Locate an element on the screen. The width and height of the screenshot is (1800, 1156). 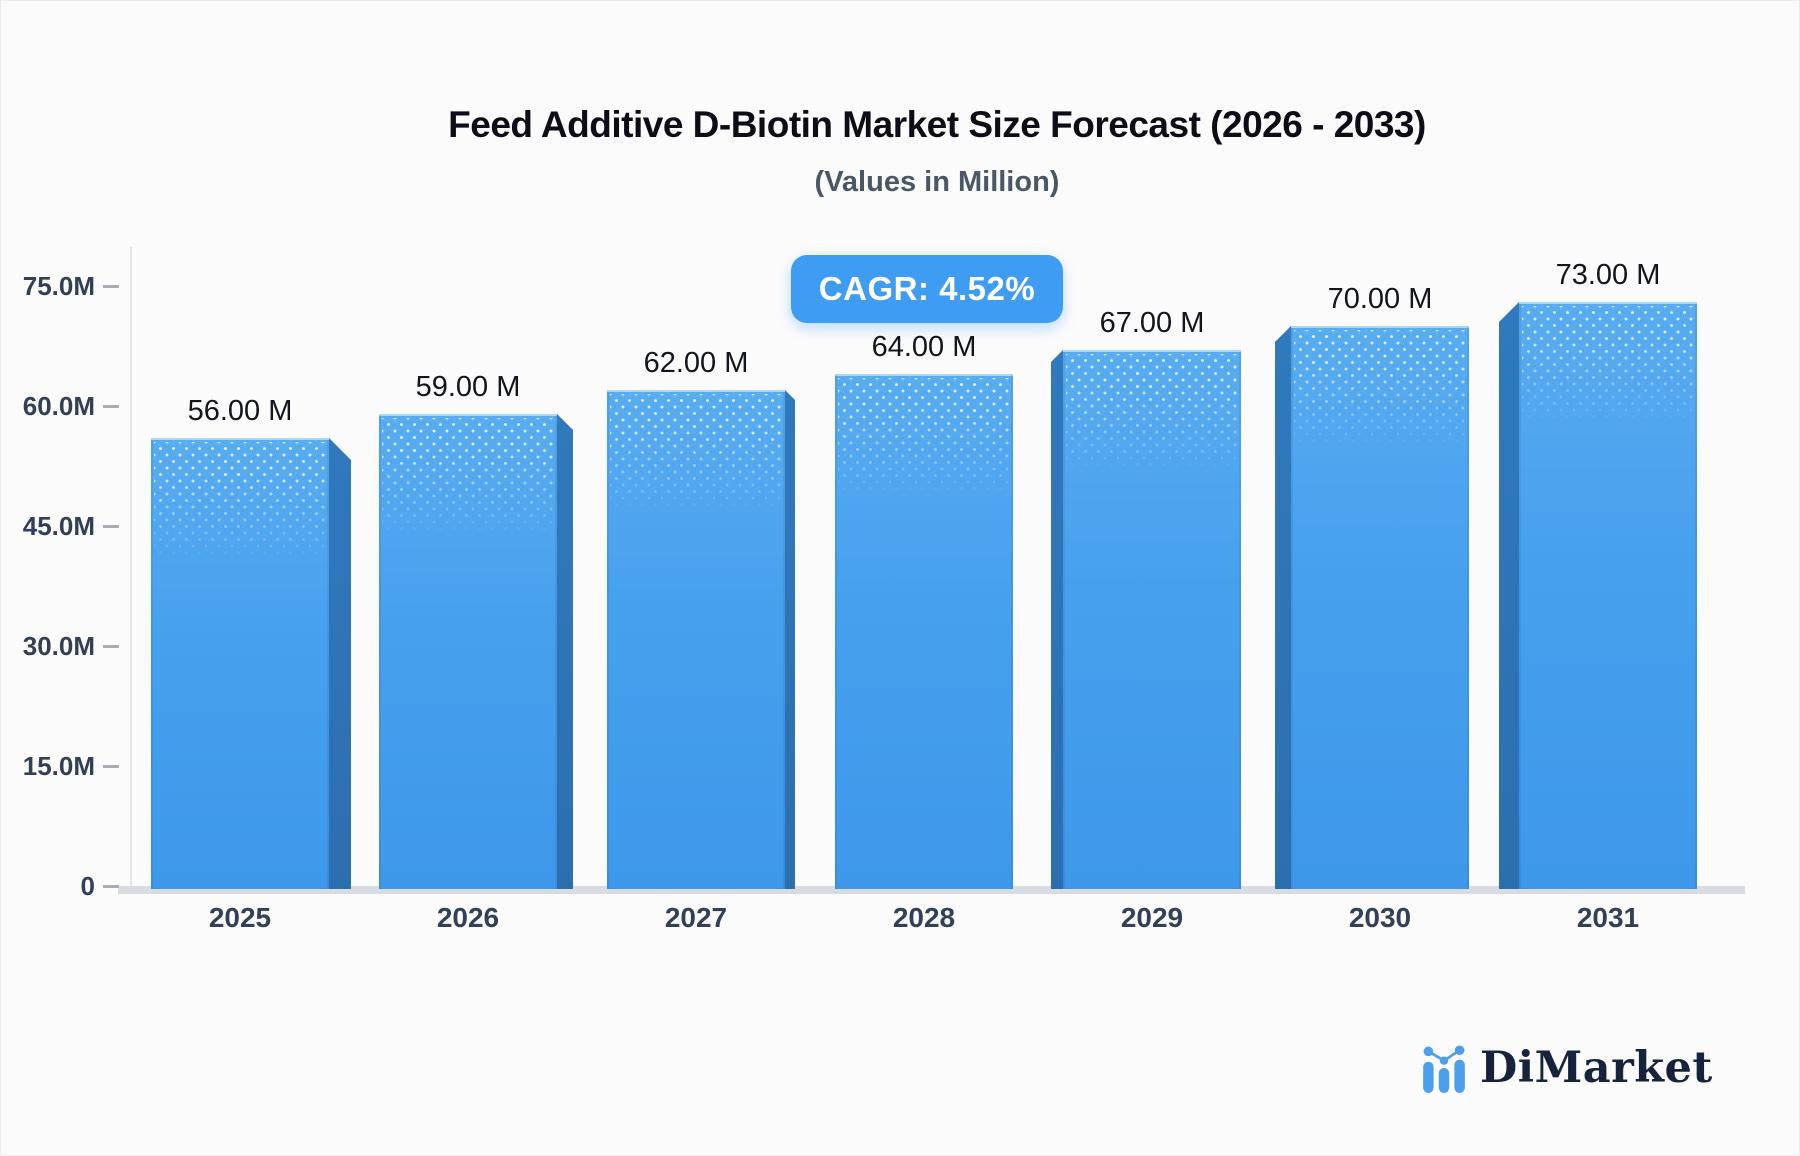
y-axis-tick-label: 75.0M is located at coordinates (58, 286).